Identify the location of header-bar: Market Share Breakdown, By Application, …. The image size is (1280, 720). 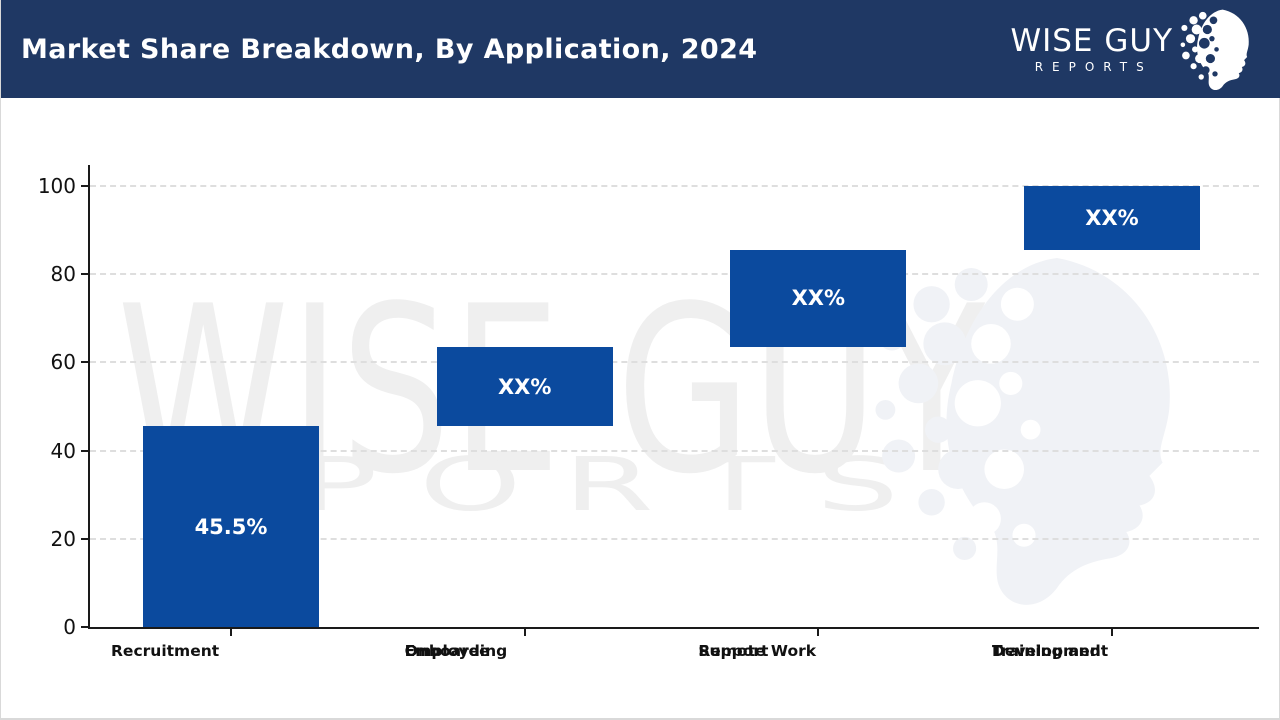
(640, 49).